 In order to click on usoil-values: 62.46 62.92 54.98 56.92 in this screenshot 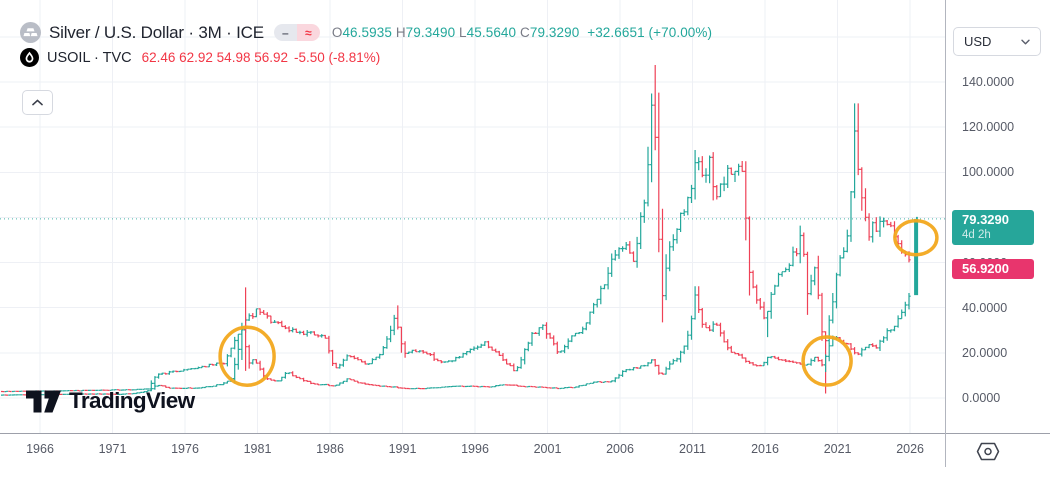, I will do `click(214, 57)`.